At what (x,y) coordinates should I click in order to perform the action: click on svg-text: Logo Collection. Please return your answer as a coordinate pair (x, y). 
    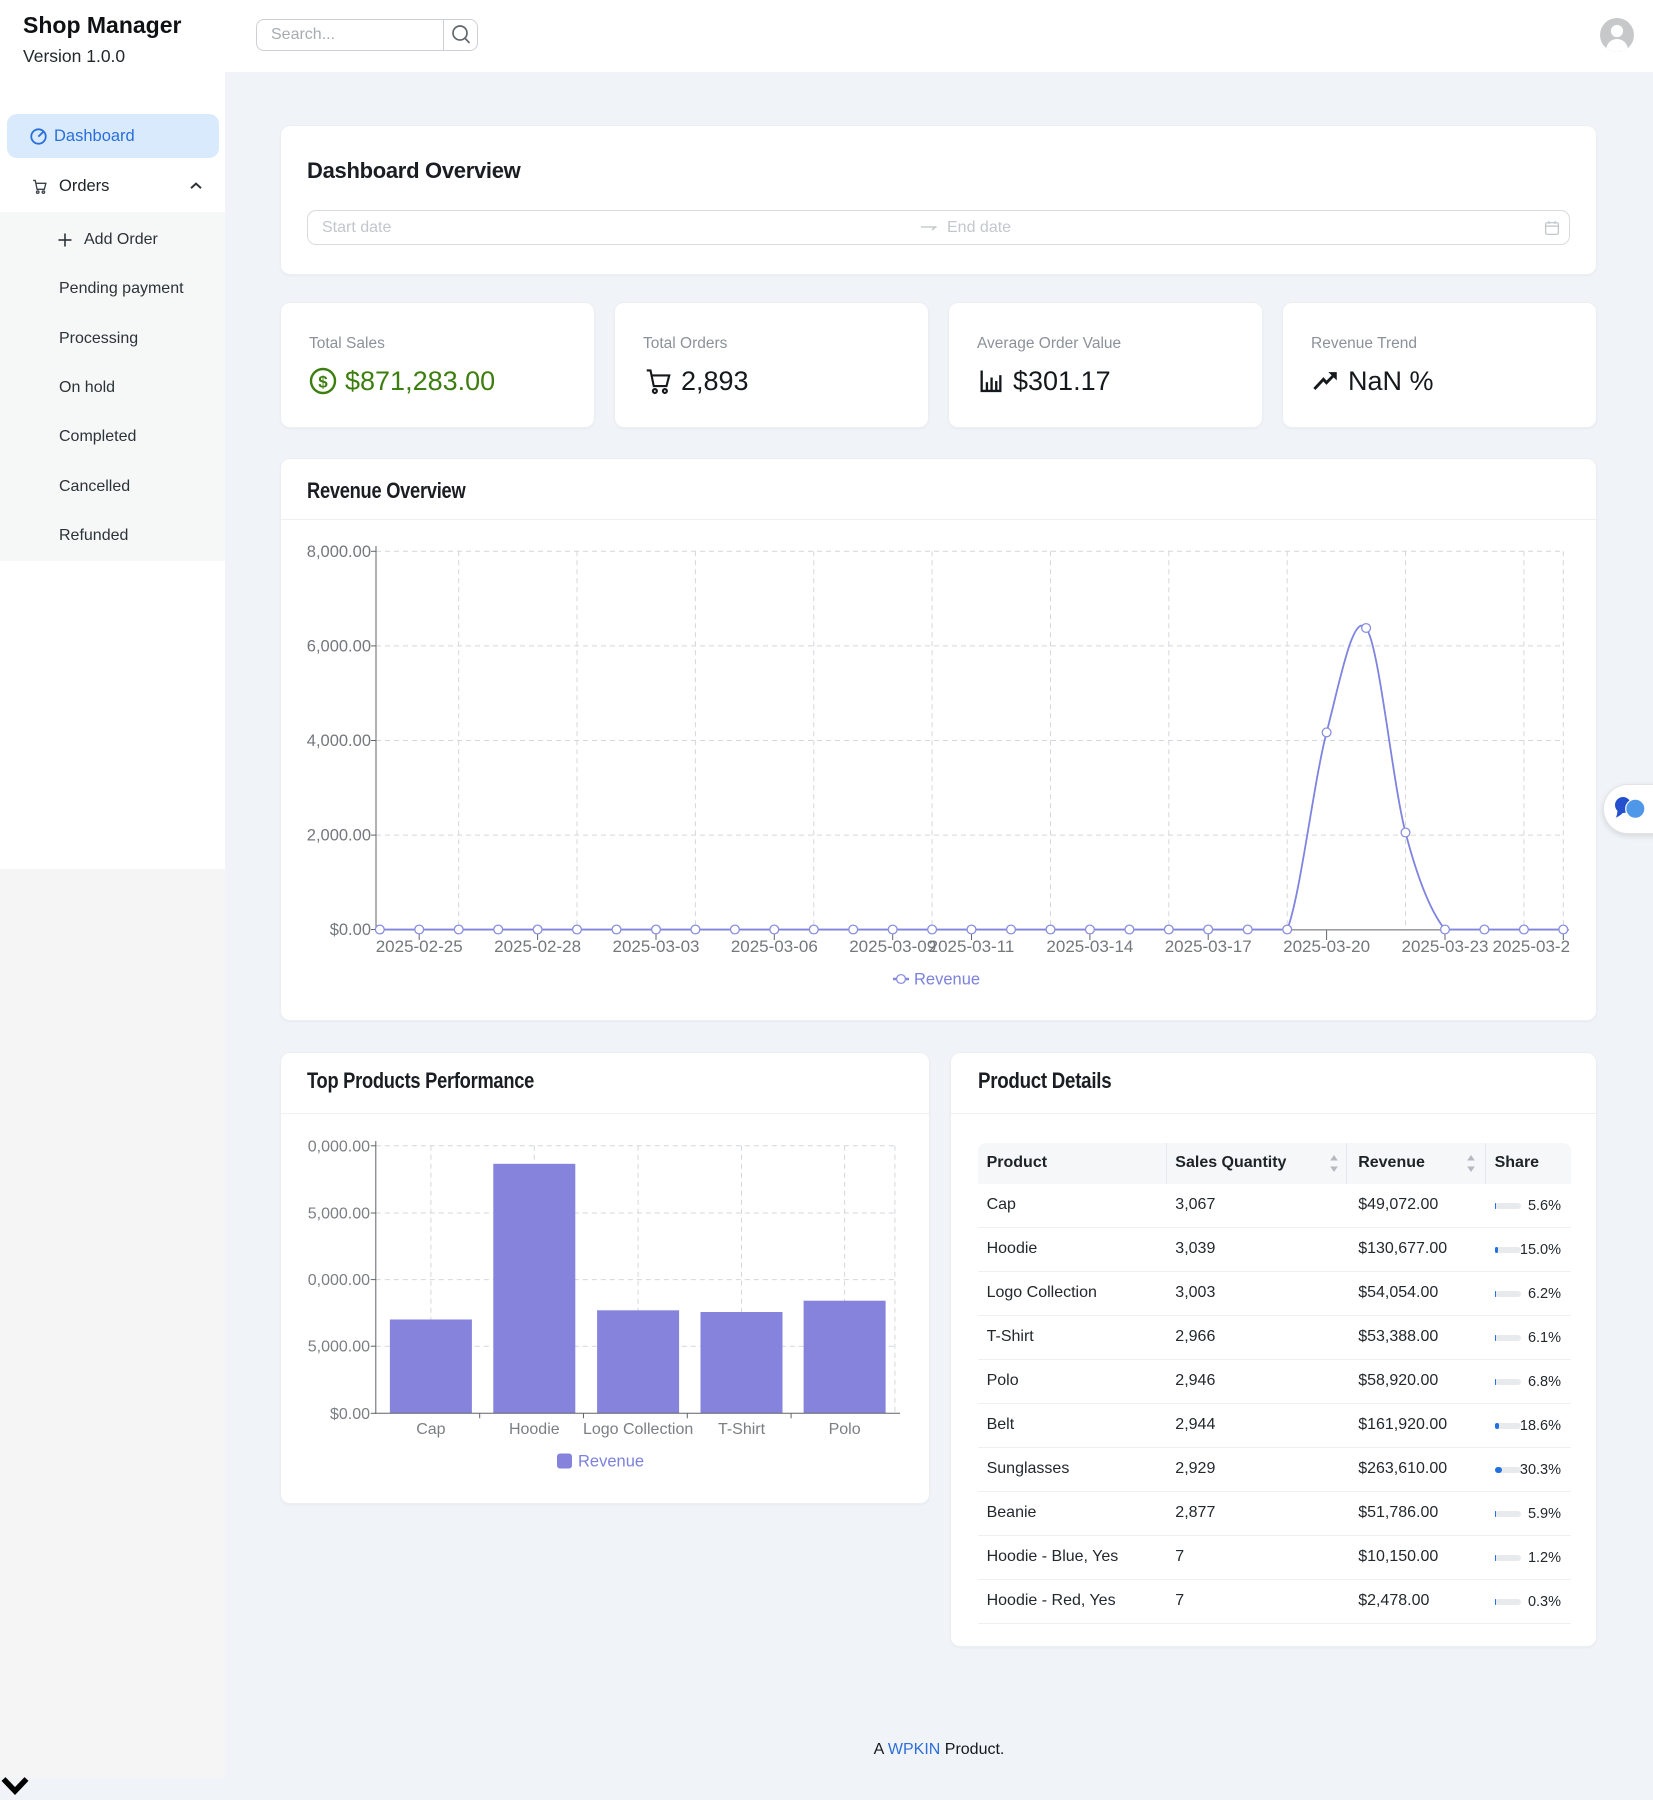
    Looking at the image, I should click on (638, 1429).